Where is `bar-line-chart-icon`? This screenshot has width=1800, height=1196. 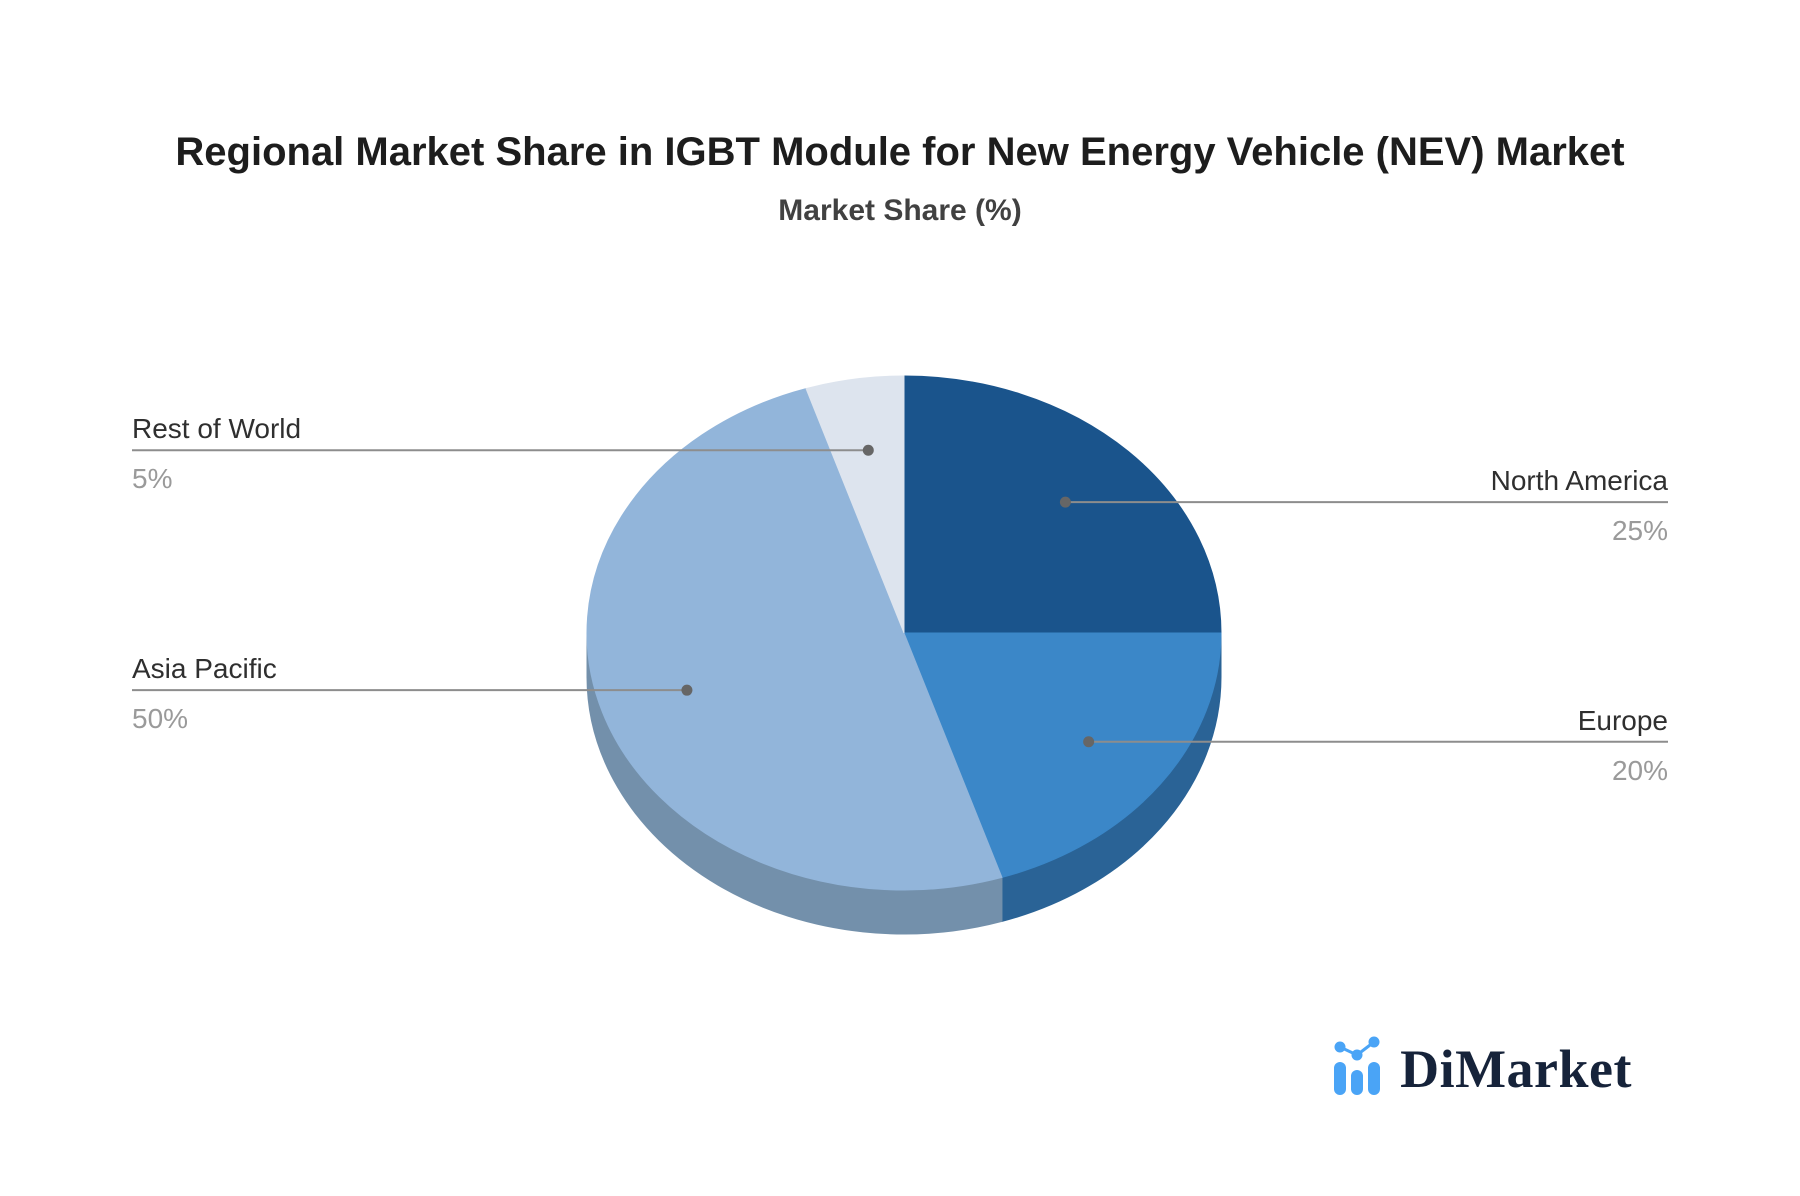 bar-line-chart-icon is located at coordinates (1357, 1065).